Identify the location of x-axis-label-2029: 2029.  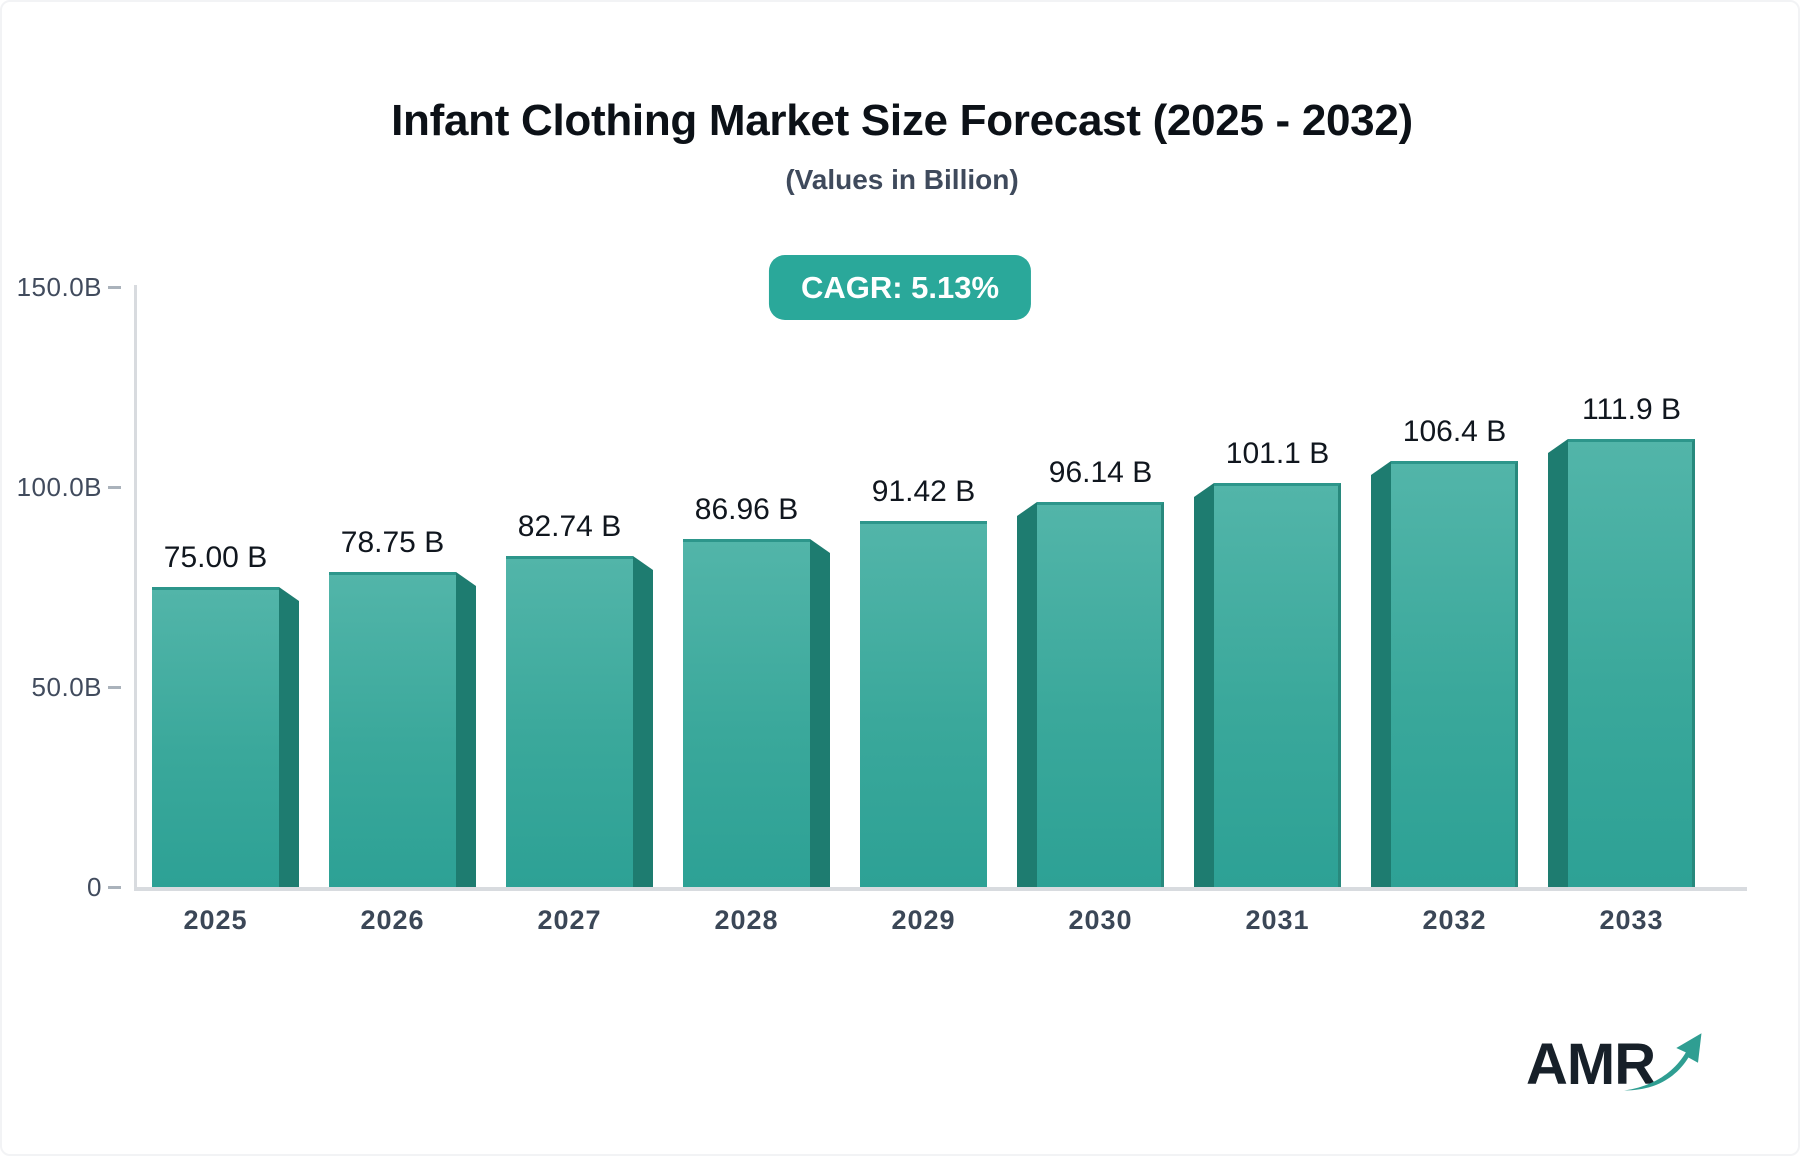
(923, 920).